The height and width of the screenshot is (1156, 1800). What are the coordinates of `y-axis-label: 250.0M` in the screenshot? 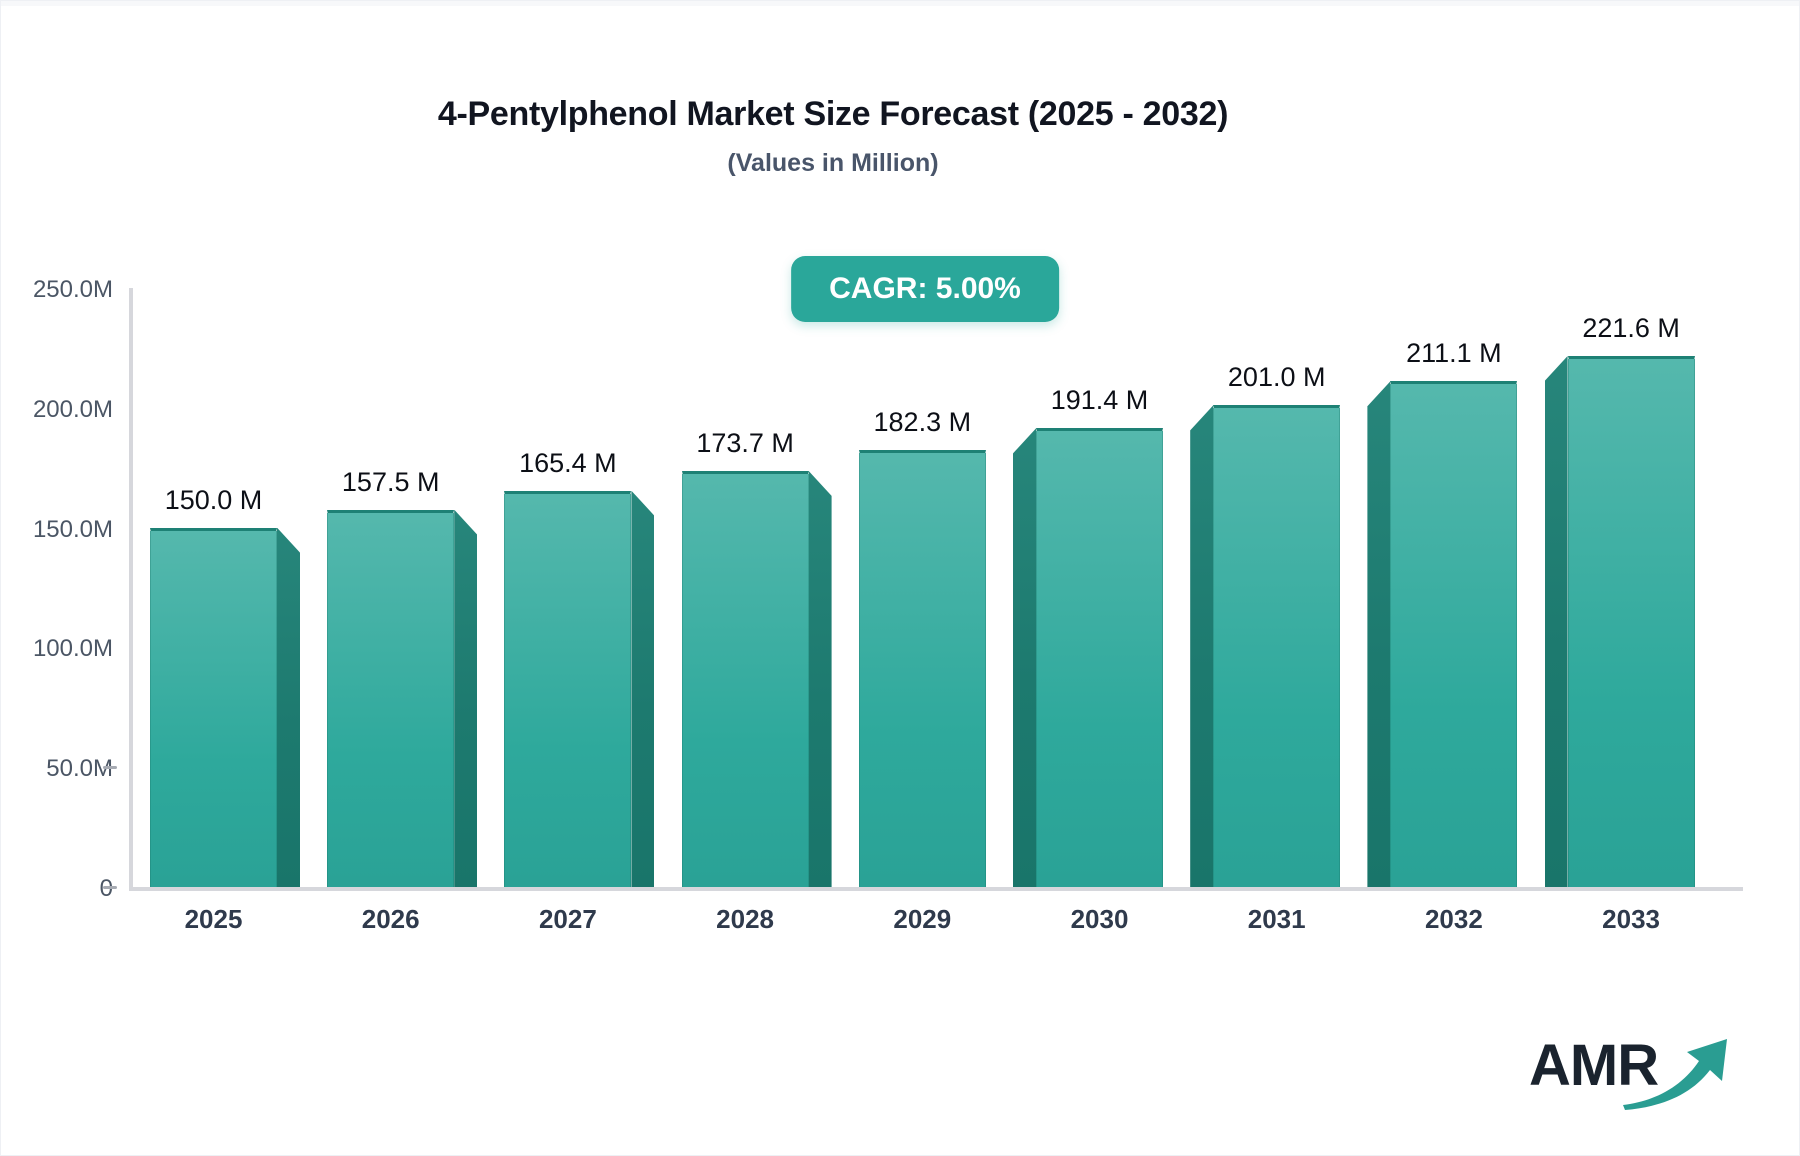 It's located at (72, 289).